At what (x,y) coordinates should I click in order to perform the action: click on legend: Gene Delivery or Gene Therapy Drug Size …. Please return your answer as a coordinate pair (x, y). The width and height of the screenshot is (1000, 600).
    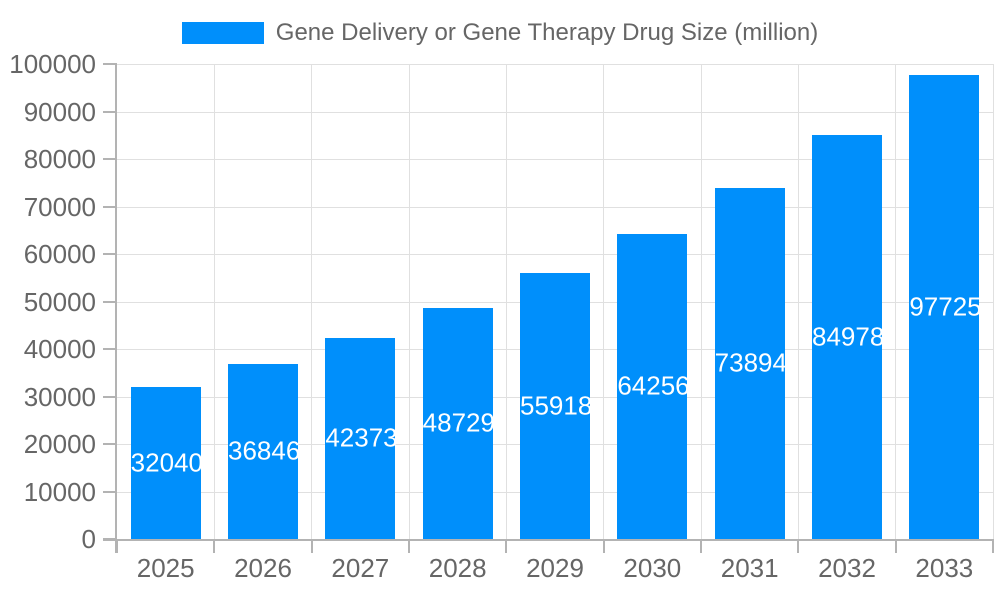
    Looking at the image, I should click on (500, 33).